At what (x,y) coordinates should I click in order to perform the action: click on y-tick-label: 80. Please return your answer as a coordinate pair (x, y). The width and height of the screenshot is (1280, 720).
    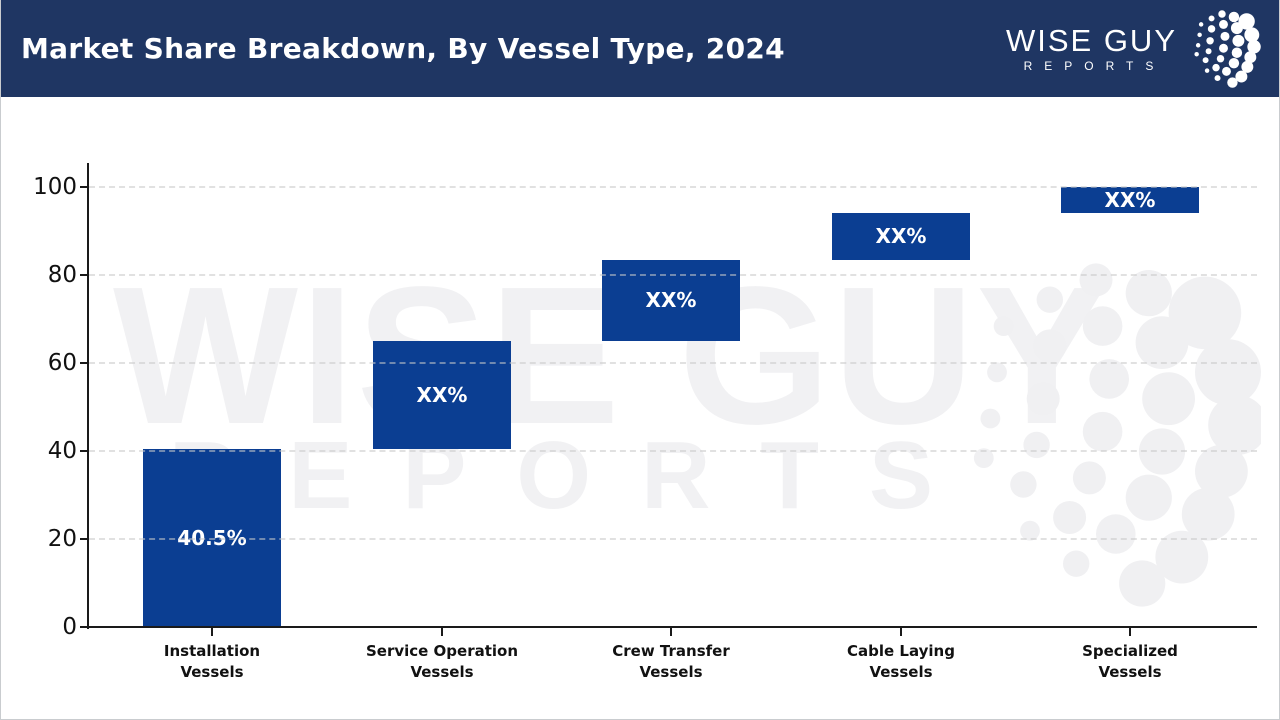
    Looking at the image, I should click on (62, 275).